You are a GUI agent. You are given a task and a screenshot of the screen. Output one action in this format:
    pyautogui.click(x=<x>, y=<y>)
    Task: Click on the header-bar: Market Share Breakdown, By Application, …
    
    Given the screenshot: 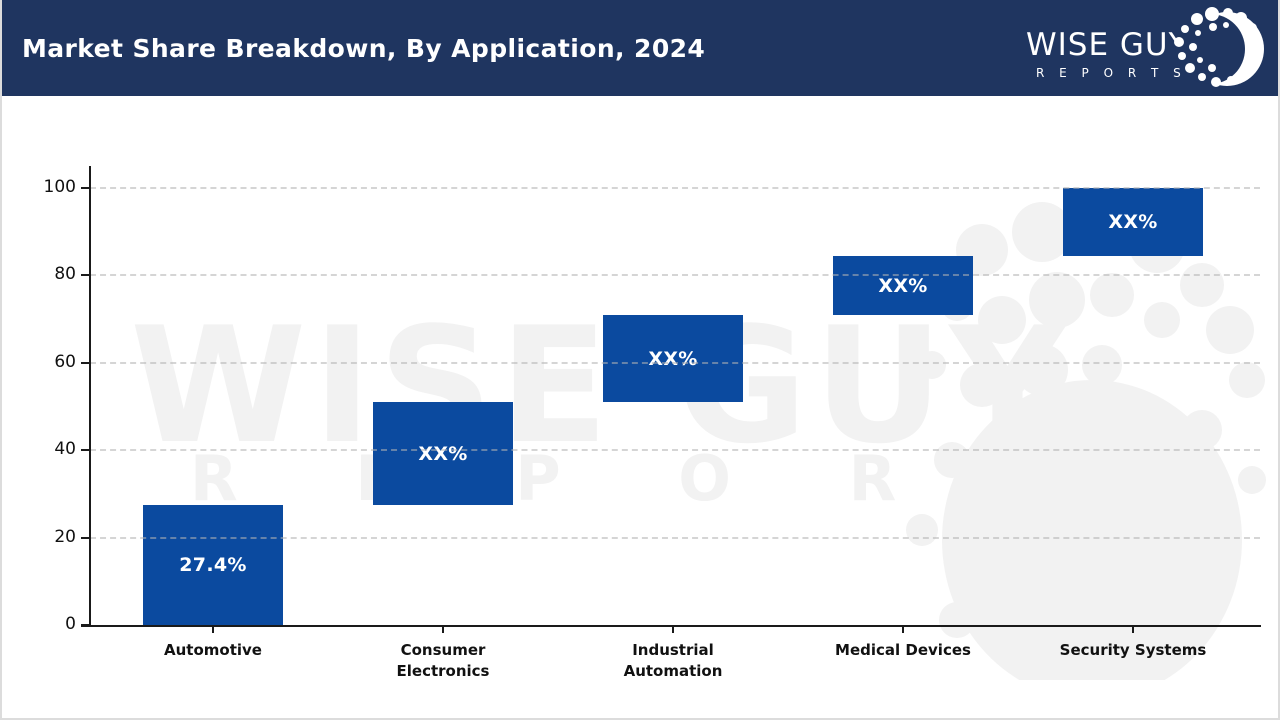 What is the action you would take?
    pyautogui.click(x=640, y=48)
    